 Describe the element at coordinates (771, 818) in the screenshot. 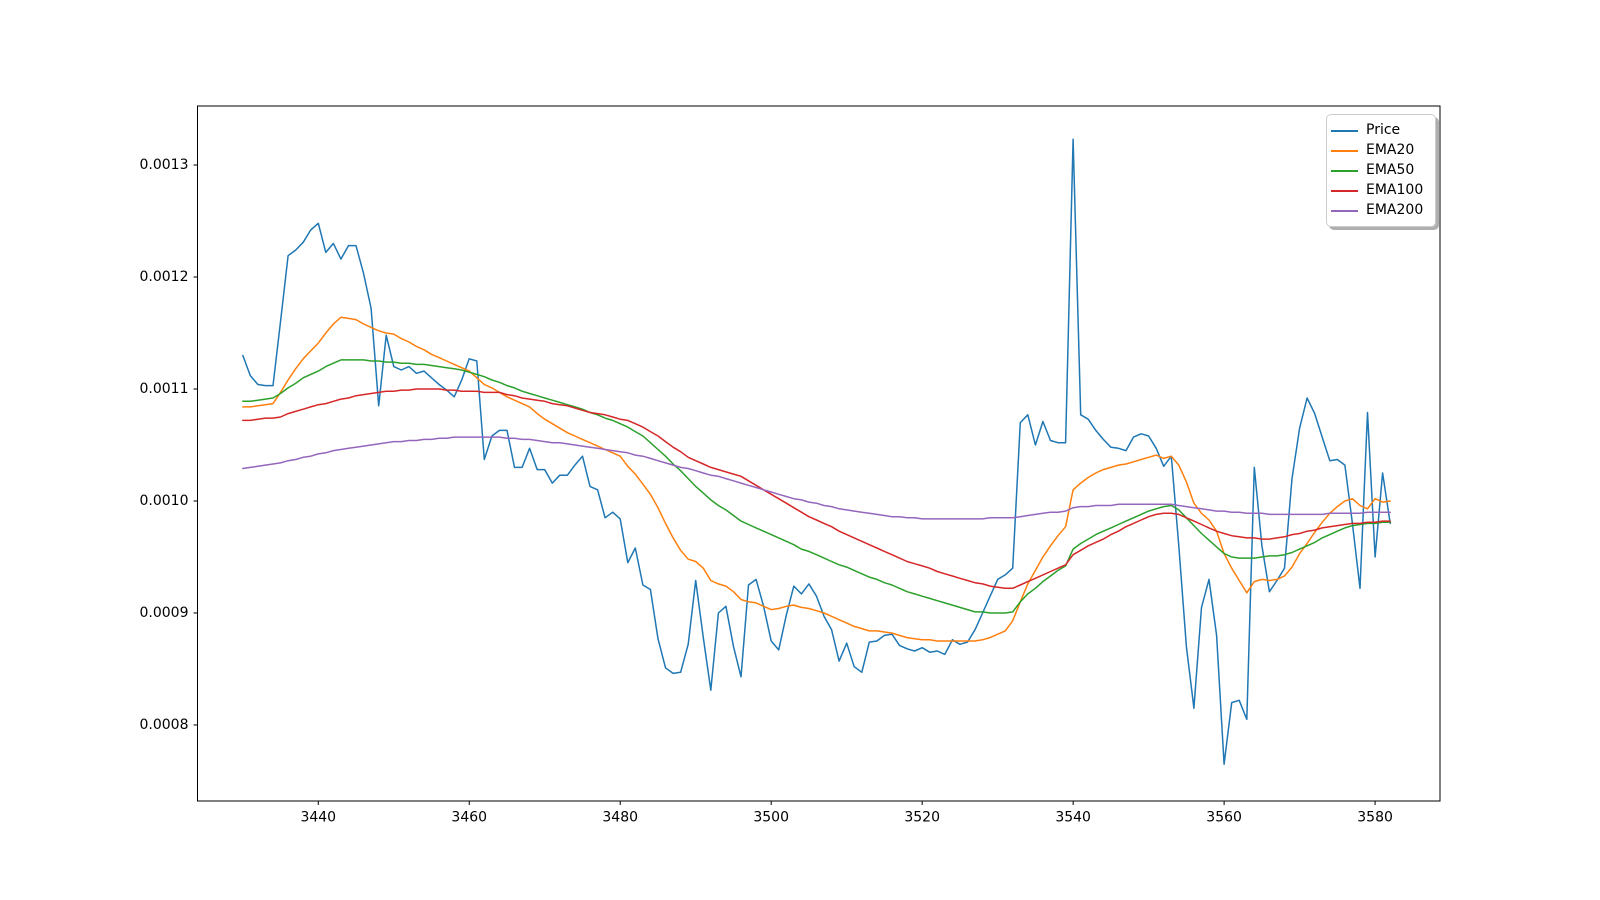

I see `x-tick-label: 3500` at that location.